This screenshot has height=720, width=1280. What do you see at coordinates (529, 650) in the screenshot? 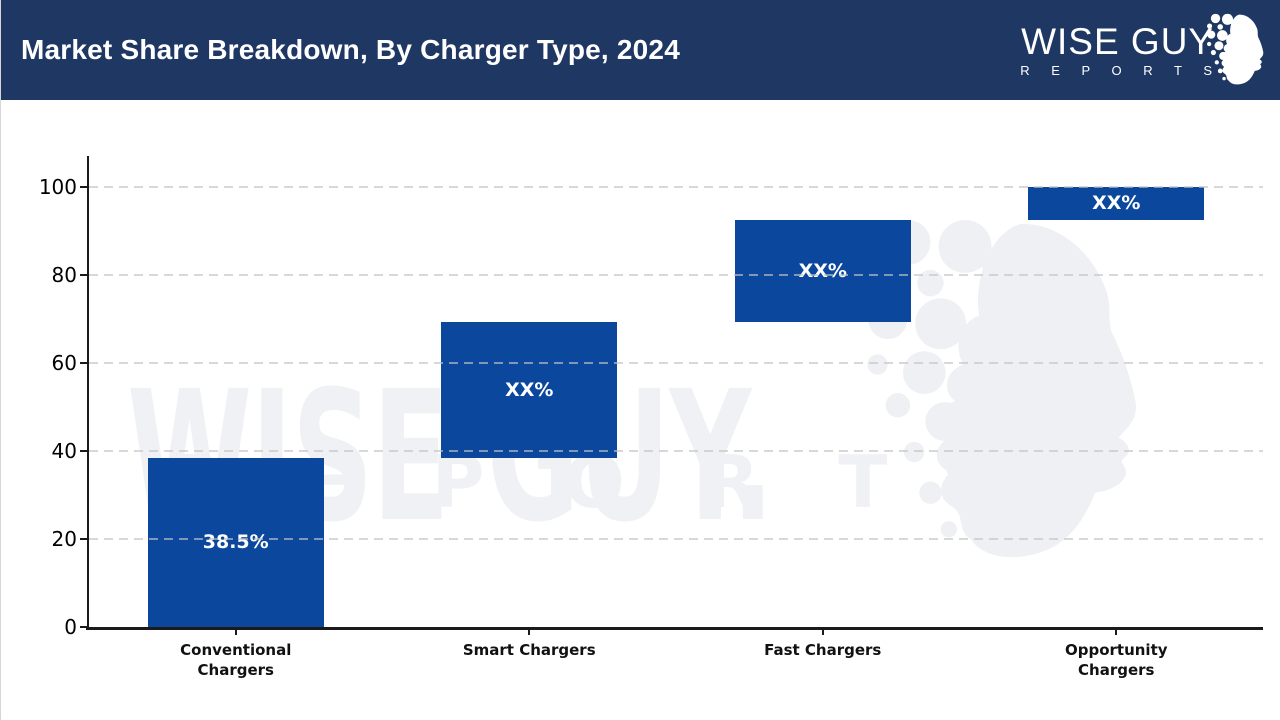
I see `x-tick-label-smart-chargers: Smart Chargers` at bounding box center [529, 650].